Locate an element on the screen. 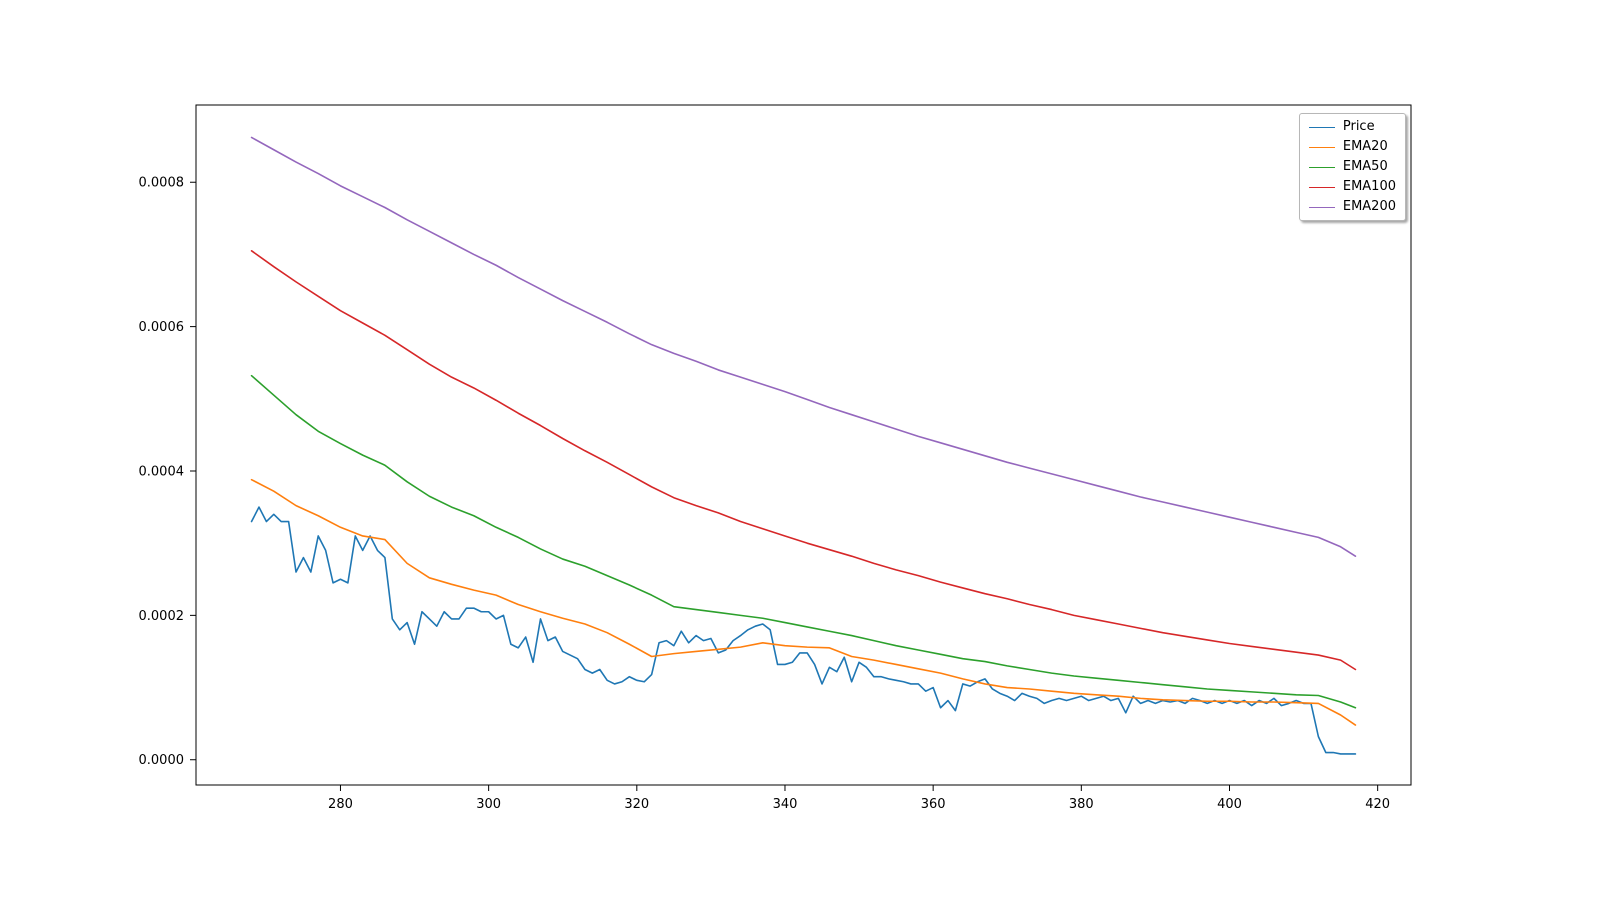  x-tick-label: 320 is located at coordinates (636, 804).